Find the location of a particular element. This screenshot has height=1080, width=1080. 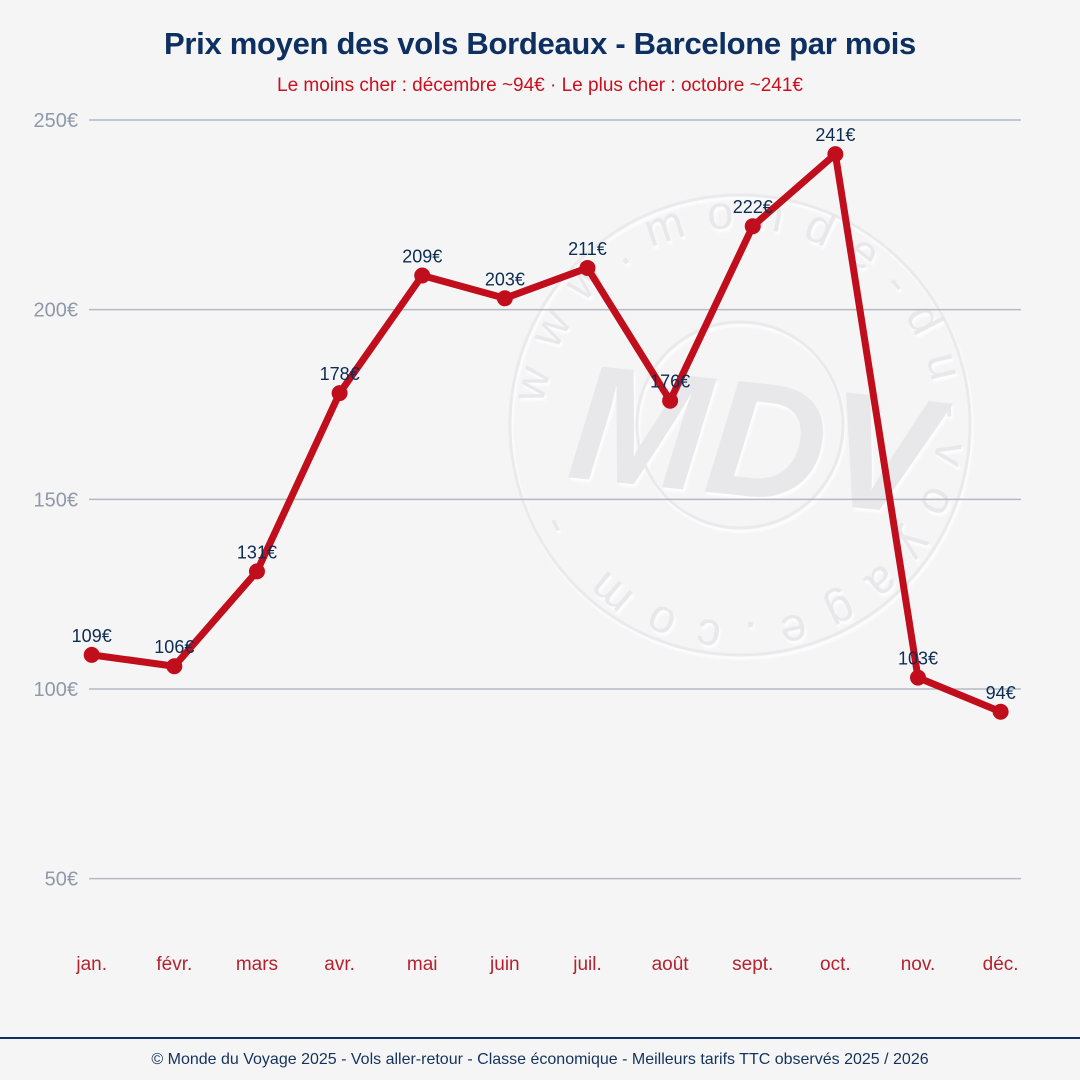

data-point-label: 222€ is located at coordinates (753, 207).